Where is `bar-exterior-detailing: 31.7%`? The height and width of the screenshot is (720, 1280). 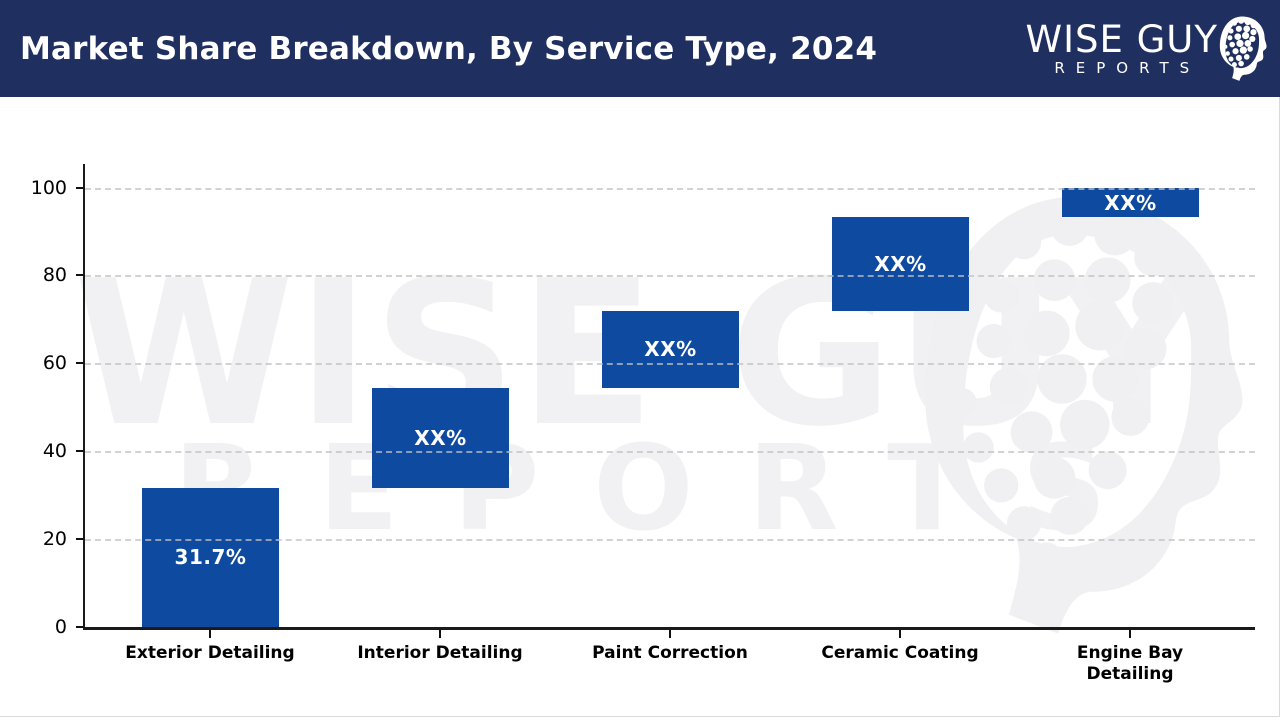 bar-exterior-detailing: 31.7% is located at coordinates (210, 557).